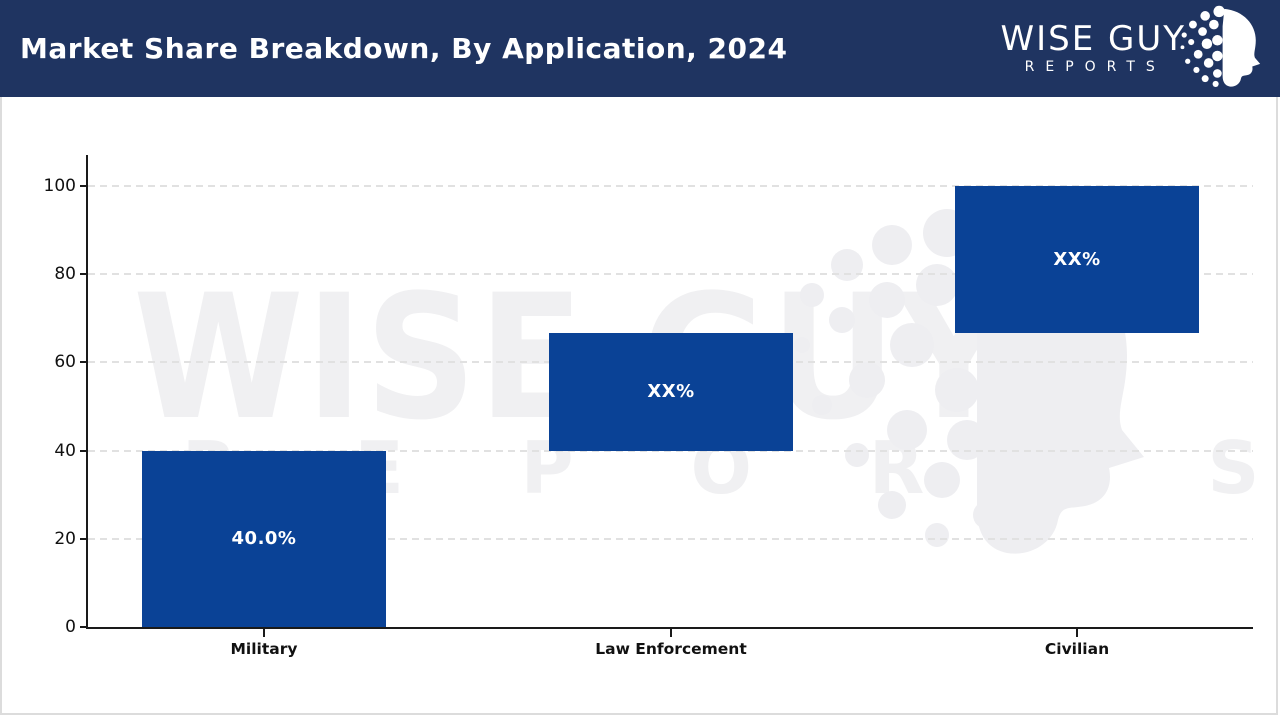 This screenshot has width=1280, height=720. Describe the element at coordinates (1095, 67) in the screenshot. I see `logo-subtitle: REPORTS` at that location.